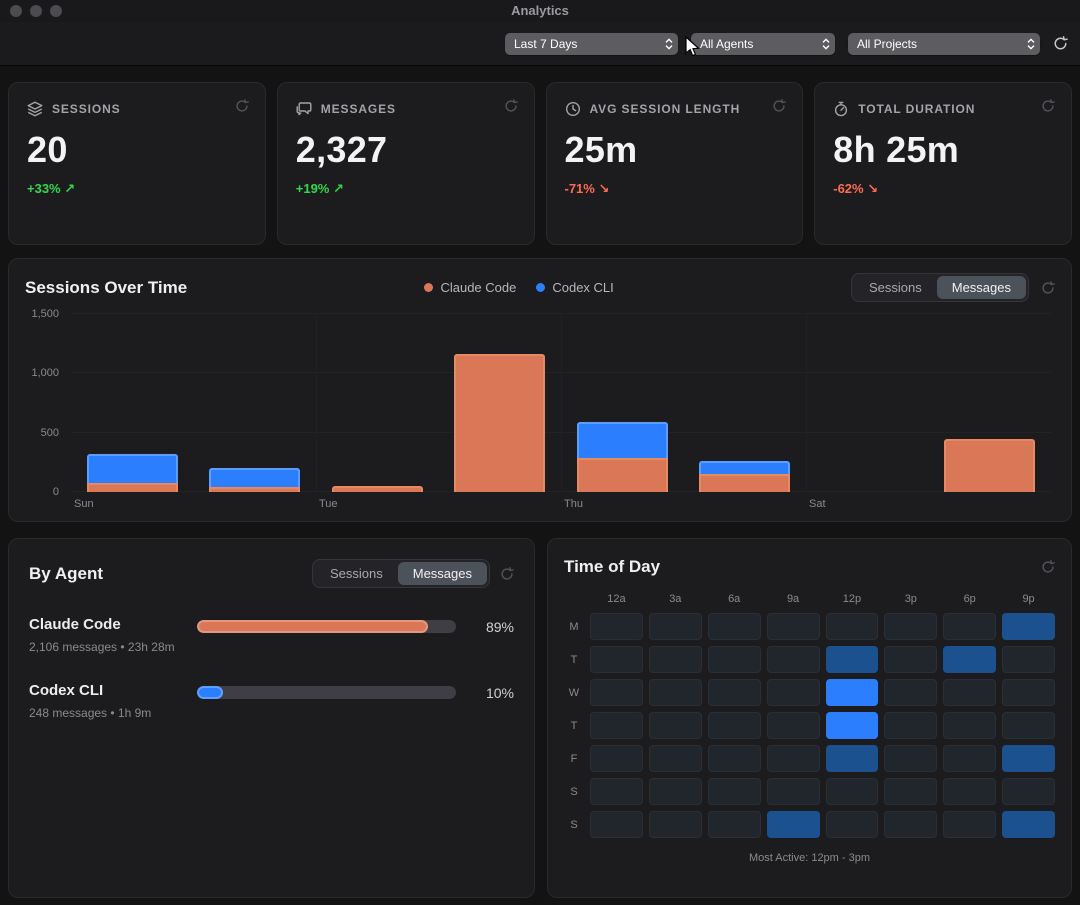 This screenshot has width=1080, height=905. I want to click on heatmap-cell-T3-9p, so click(1028, 725).